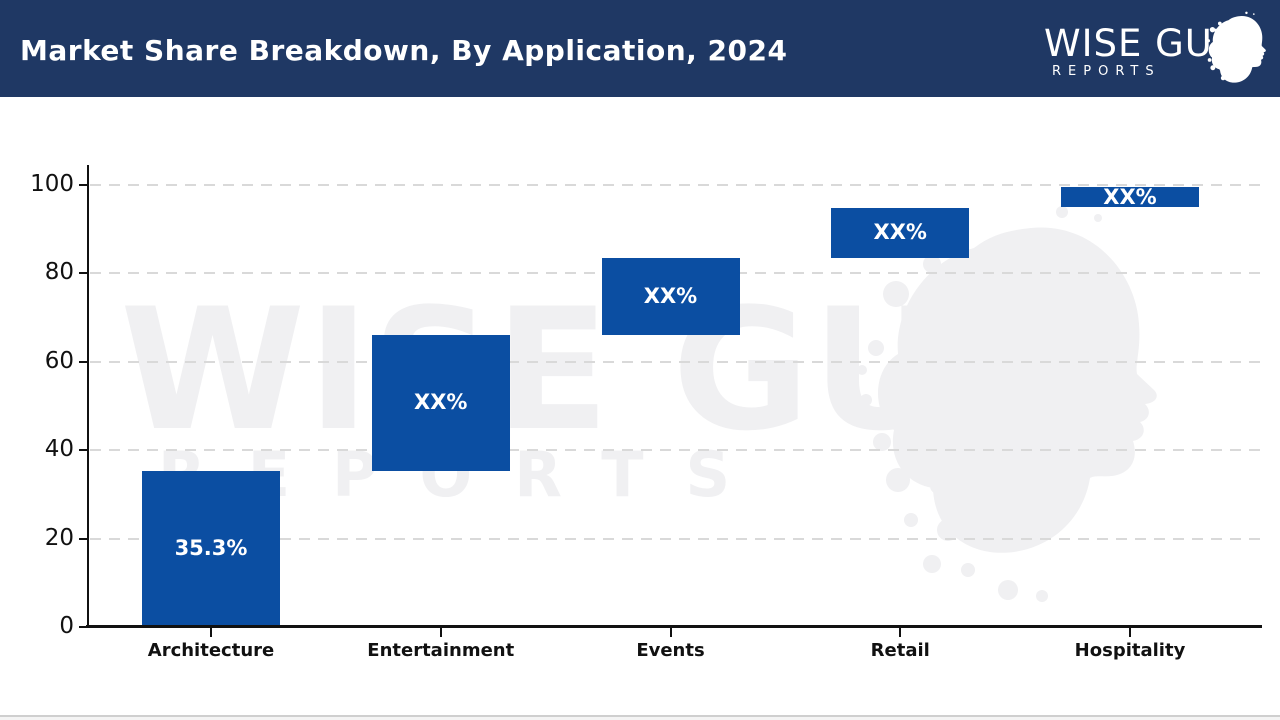  Describe the element at coordinates (59, 272) in the screenshot. I see `y-tick-label: 80` at that location.